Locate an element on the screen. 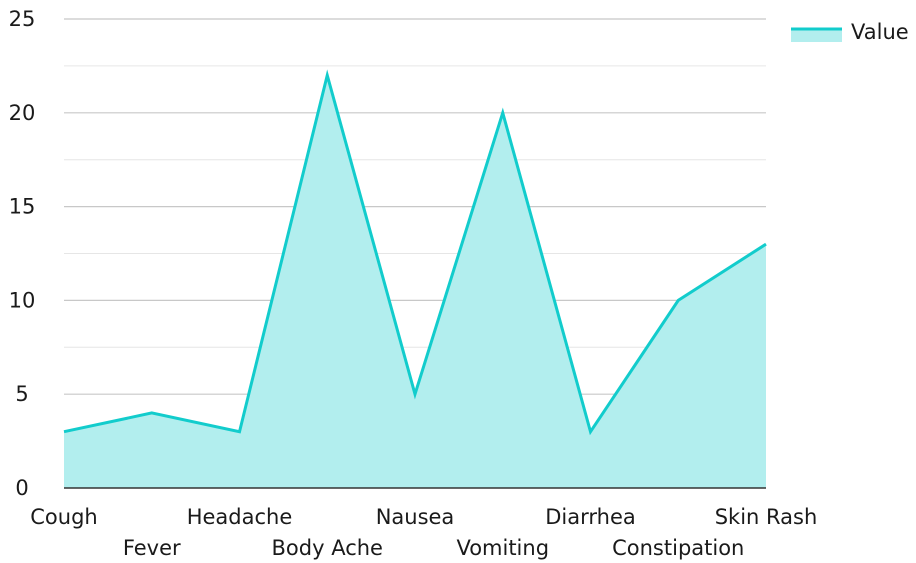 This screenshot has width=916, height=563. y-tick-label: 5 is located at coordinates (21, 394).